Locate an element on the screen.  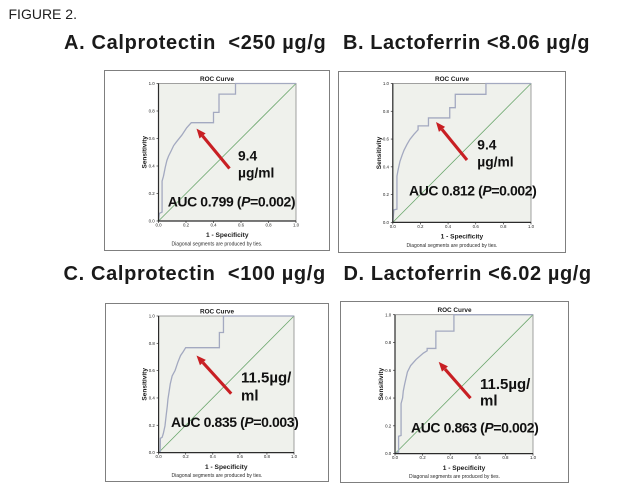
svg-text: AUC 0.812 (P=0.002) is located at coordinates (472, 191).